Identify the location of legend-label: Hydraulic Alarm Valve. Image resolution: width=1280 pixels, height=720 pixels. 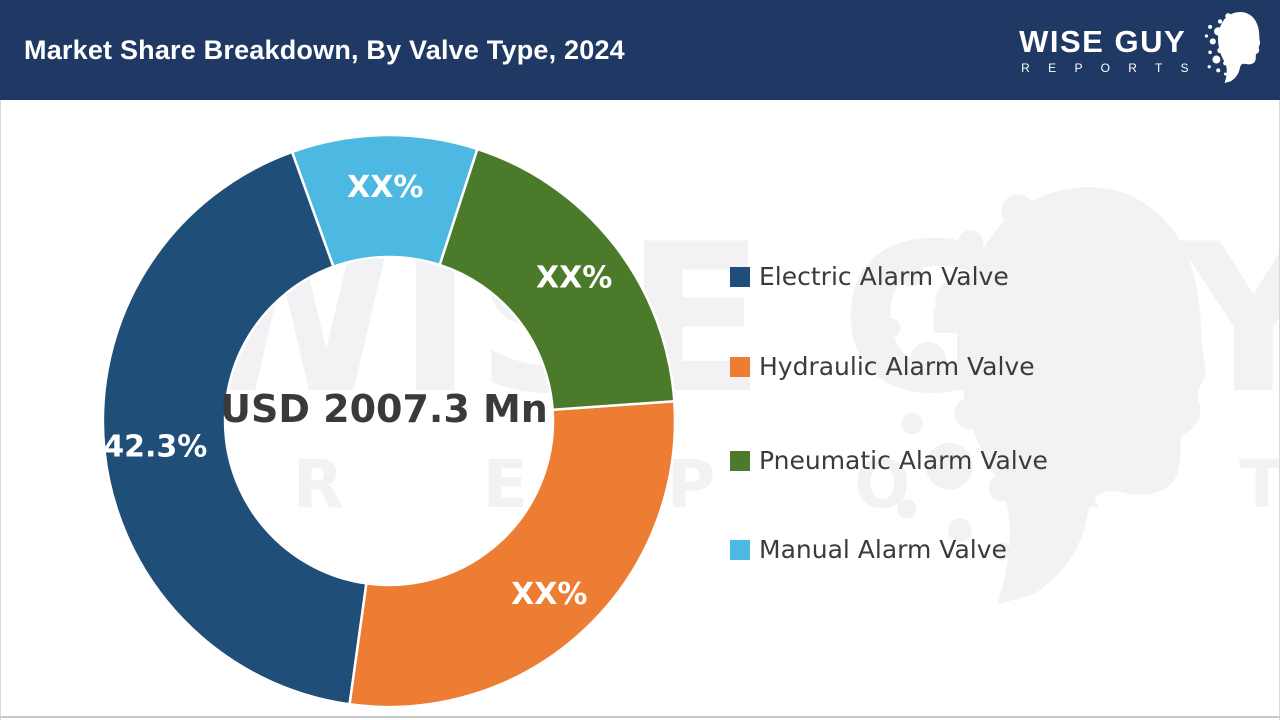
(897, 366).